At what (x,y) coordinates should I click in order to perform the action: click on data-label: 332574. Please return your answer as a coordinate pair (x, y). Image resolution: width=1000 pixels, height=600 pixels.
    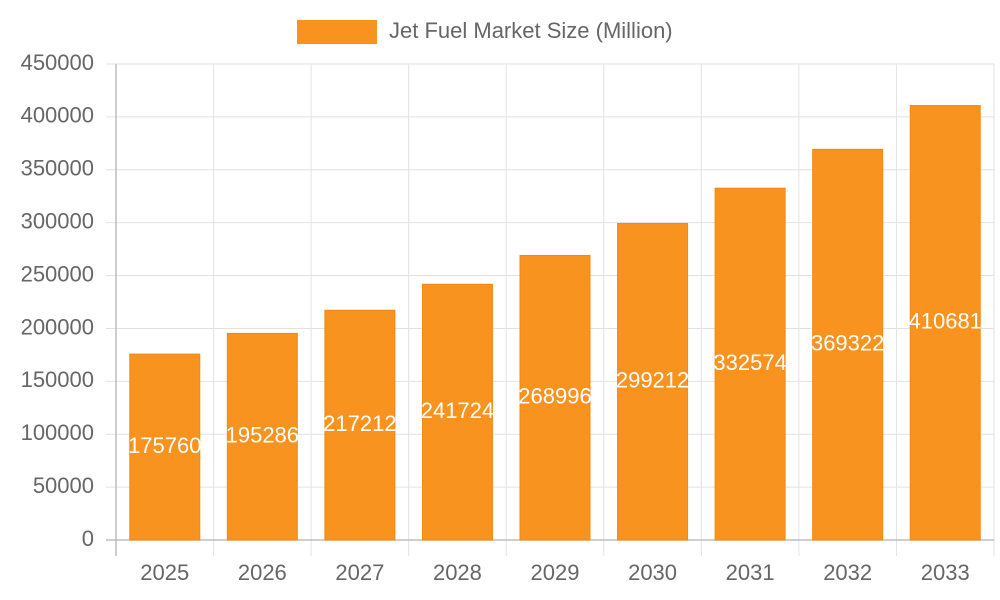
    Looking at the image, I should click on (749, 362).